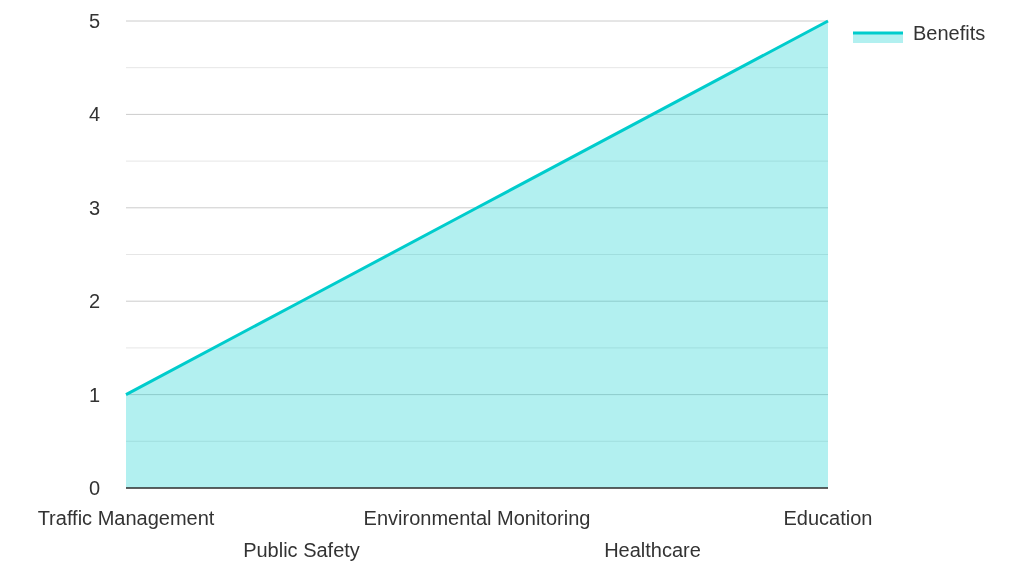  Describe the element at coordinates (94, 394) in the screenshot. I see `y-tick-label: 1` at that location.